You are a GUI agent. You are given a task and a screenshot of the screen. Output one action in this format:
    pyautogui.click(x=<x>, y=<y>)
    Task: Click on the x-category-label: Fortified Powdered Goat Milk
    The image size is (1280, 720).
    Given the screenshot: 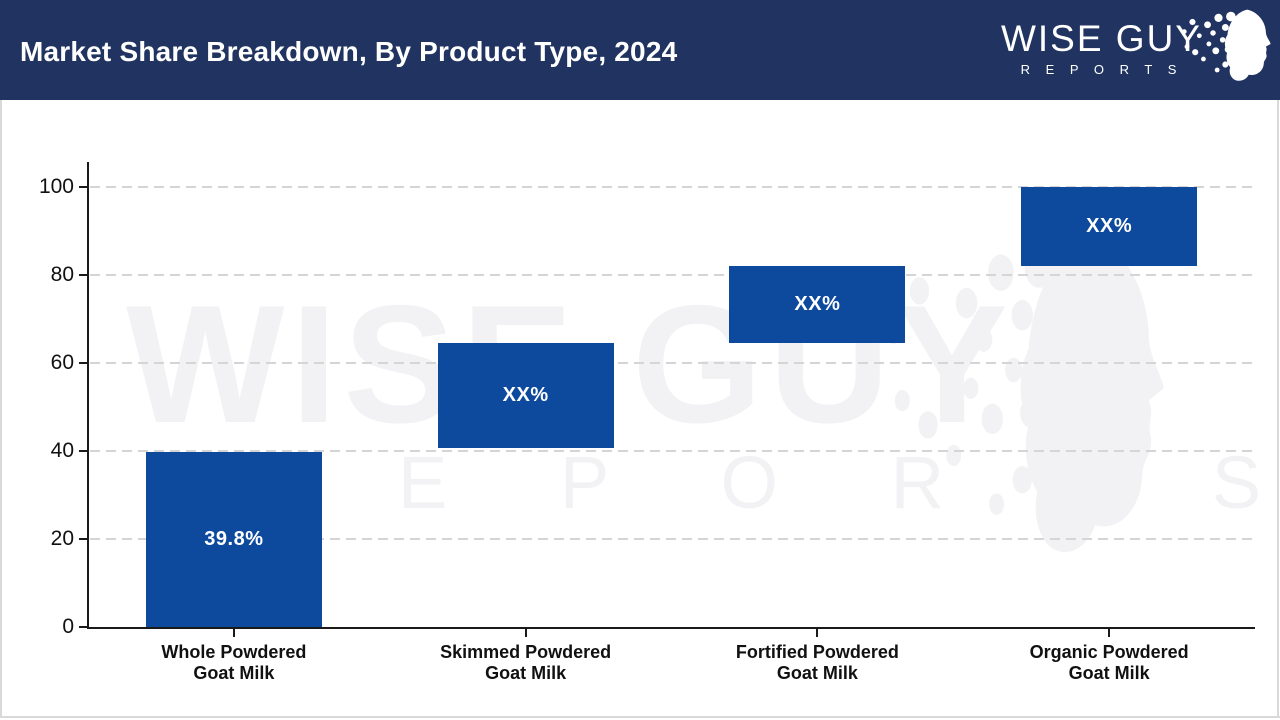 What is the action you would take?
    pyautogui.click(x=817, y=662)
    